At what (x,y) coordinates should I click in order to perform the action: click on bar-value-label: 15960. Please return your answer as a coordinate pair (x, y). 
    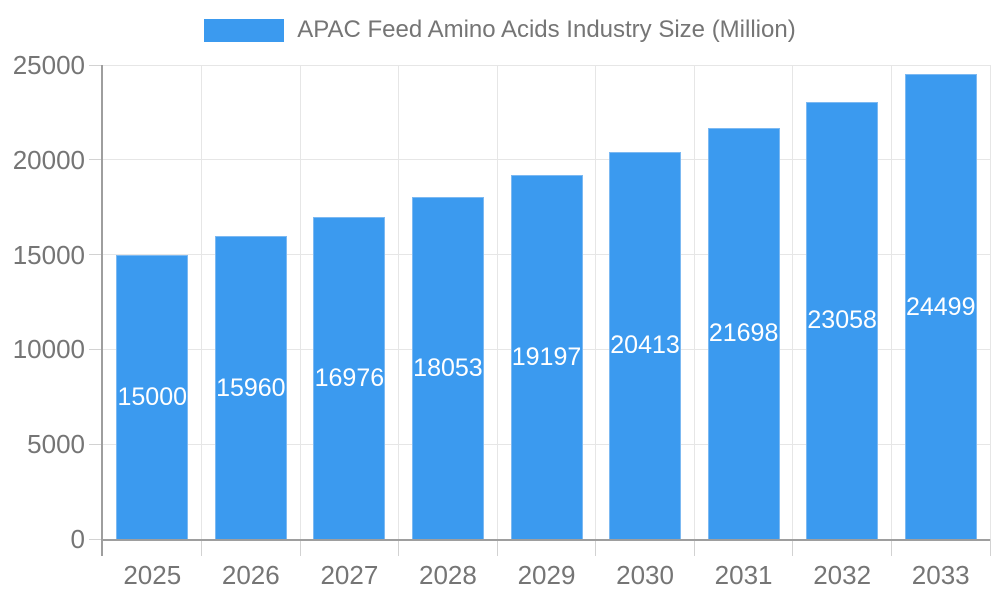
    Looking at the image, I should click on (251, 387).